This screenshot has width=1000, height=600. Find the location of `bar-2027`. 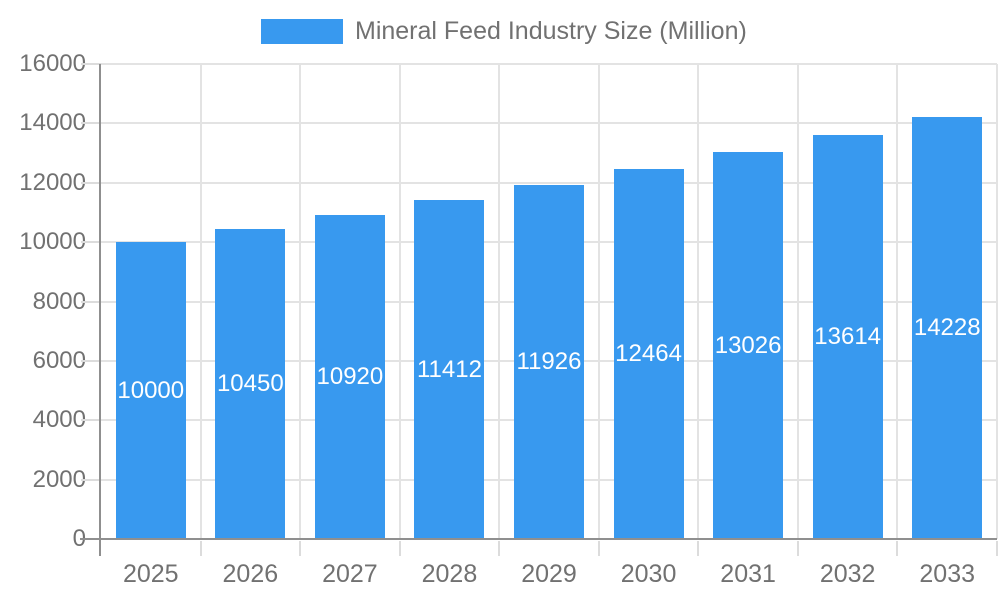

bar-2027 is located at coordinates (349, 376).